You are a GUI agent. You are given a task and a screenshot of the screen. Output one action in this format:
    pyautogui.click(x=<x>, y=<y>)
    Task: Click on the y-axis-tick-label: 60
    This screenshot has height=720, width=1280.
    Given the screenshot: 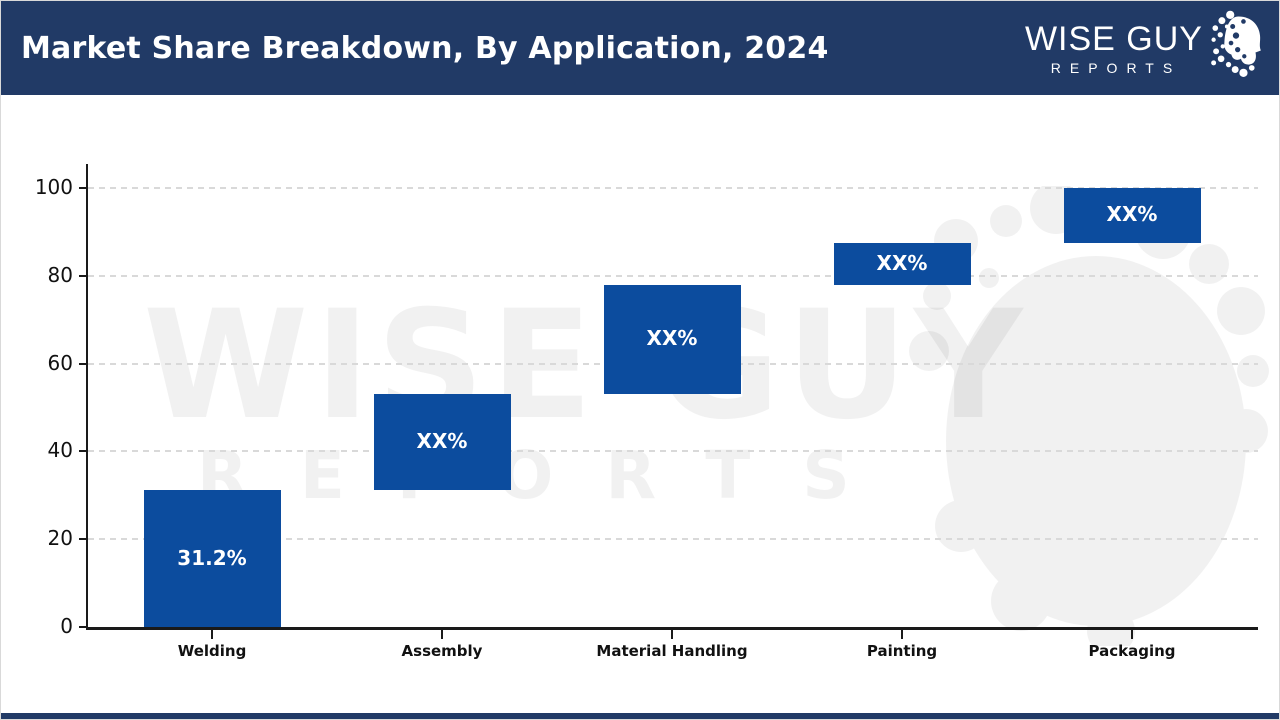 What is the action you would take?
    pyautogui.click(x=60, y=362)
    